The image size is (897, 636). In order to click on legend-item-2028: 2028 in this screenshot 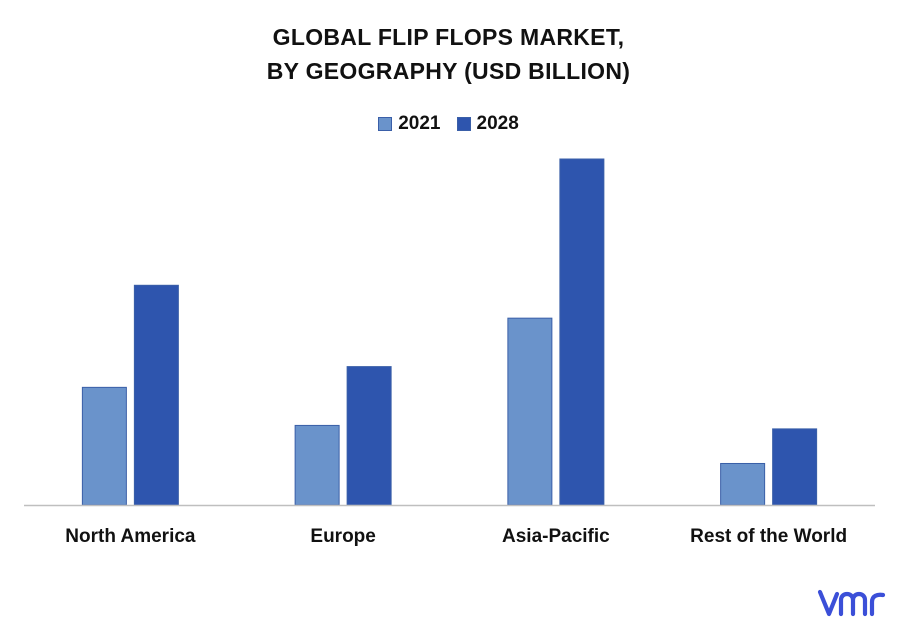, I will do `click(487, 124)`.